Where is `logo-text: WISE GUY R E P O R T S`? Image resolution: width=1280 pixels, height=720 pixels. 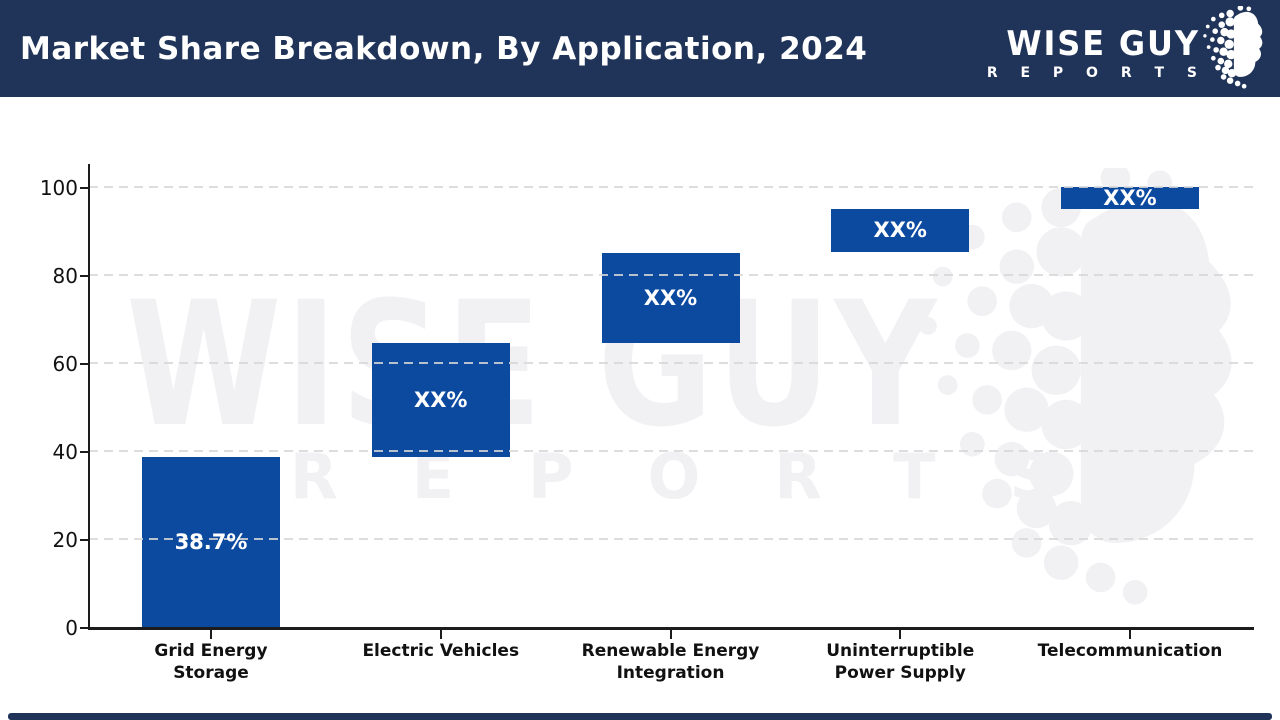
logo-text: WISE GUY R E P O R T S is located at coordinates (1096, 52).